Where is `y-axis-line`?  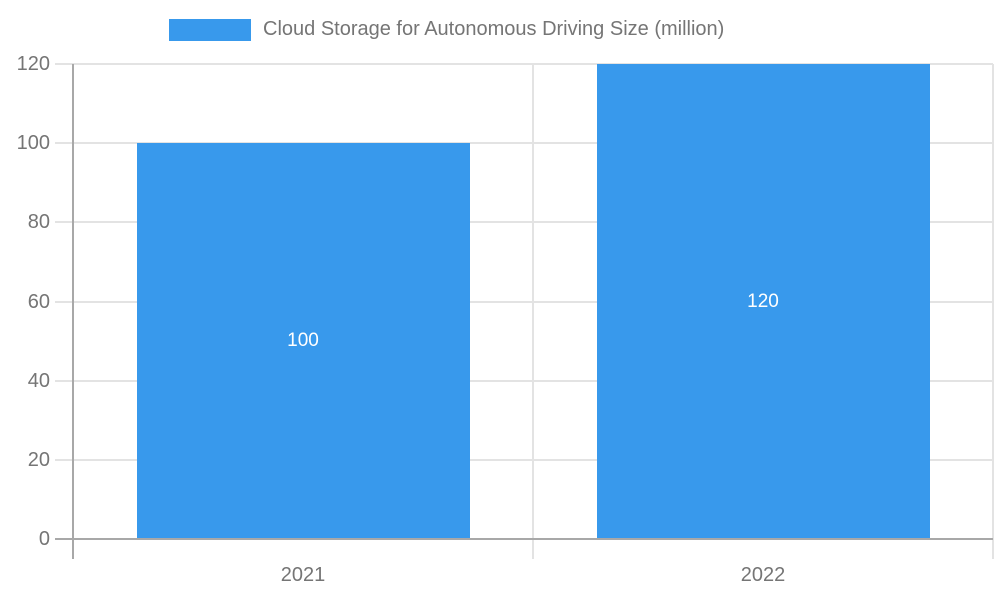
y-axis-line is located at coordinates (73, 311).